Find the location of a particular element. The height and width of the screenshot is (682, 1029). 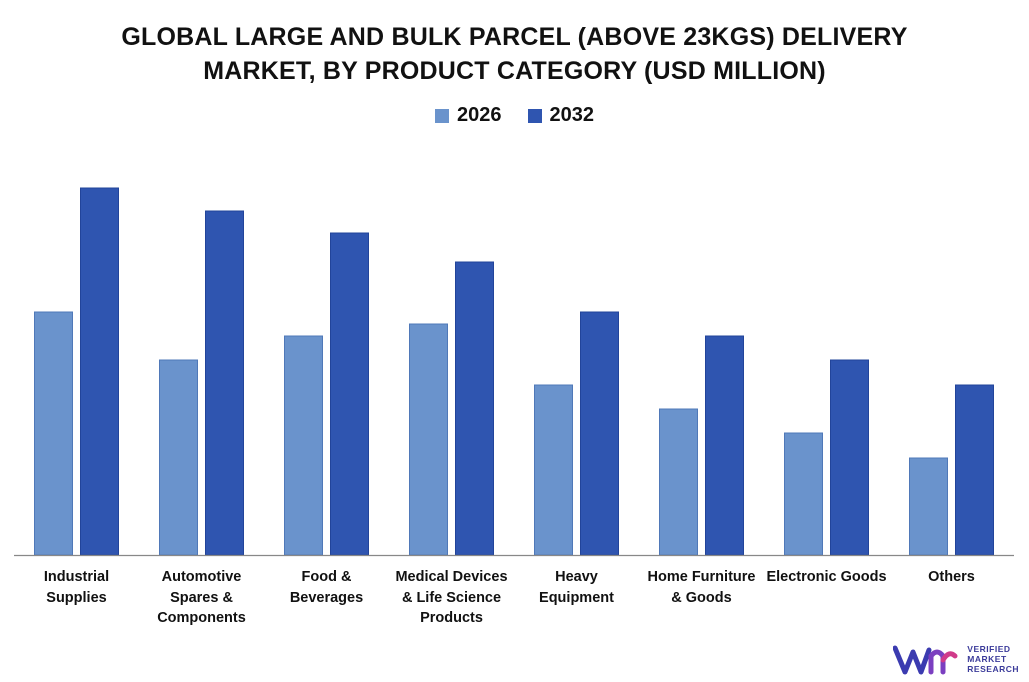

legend-item-2032: 2032 is located at coordinates (561, 115).